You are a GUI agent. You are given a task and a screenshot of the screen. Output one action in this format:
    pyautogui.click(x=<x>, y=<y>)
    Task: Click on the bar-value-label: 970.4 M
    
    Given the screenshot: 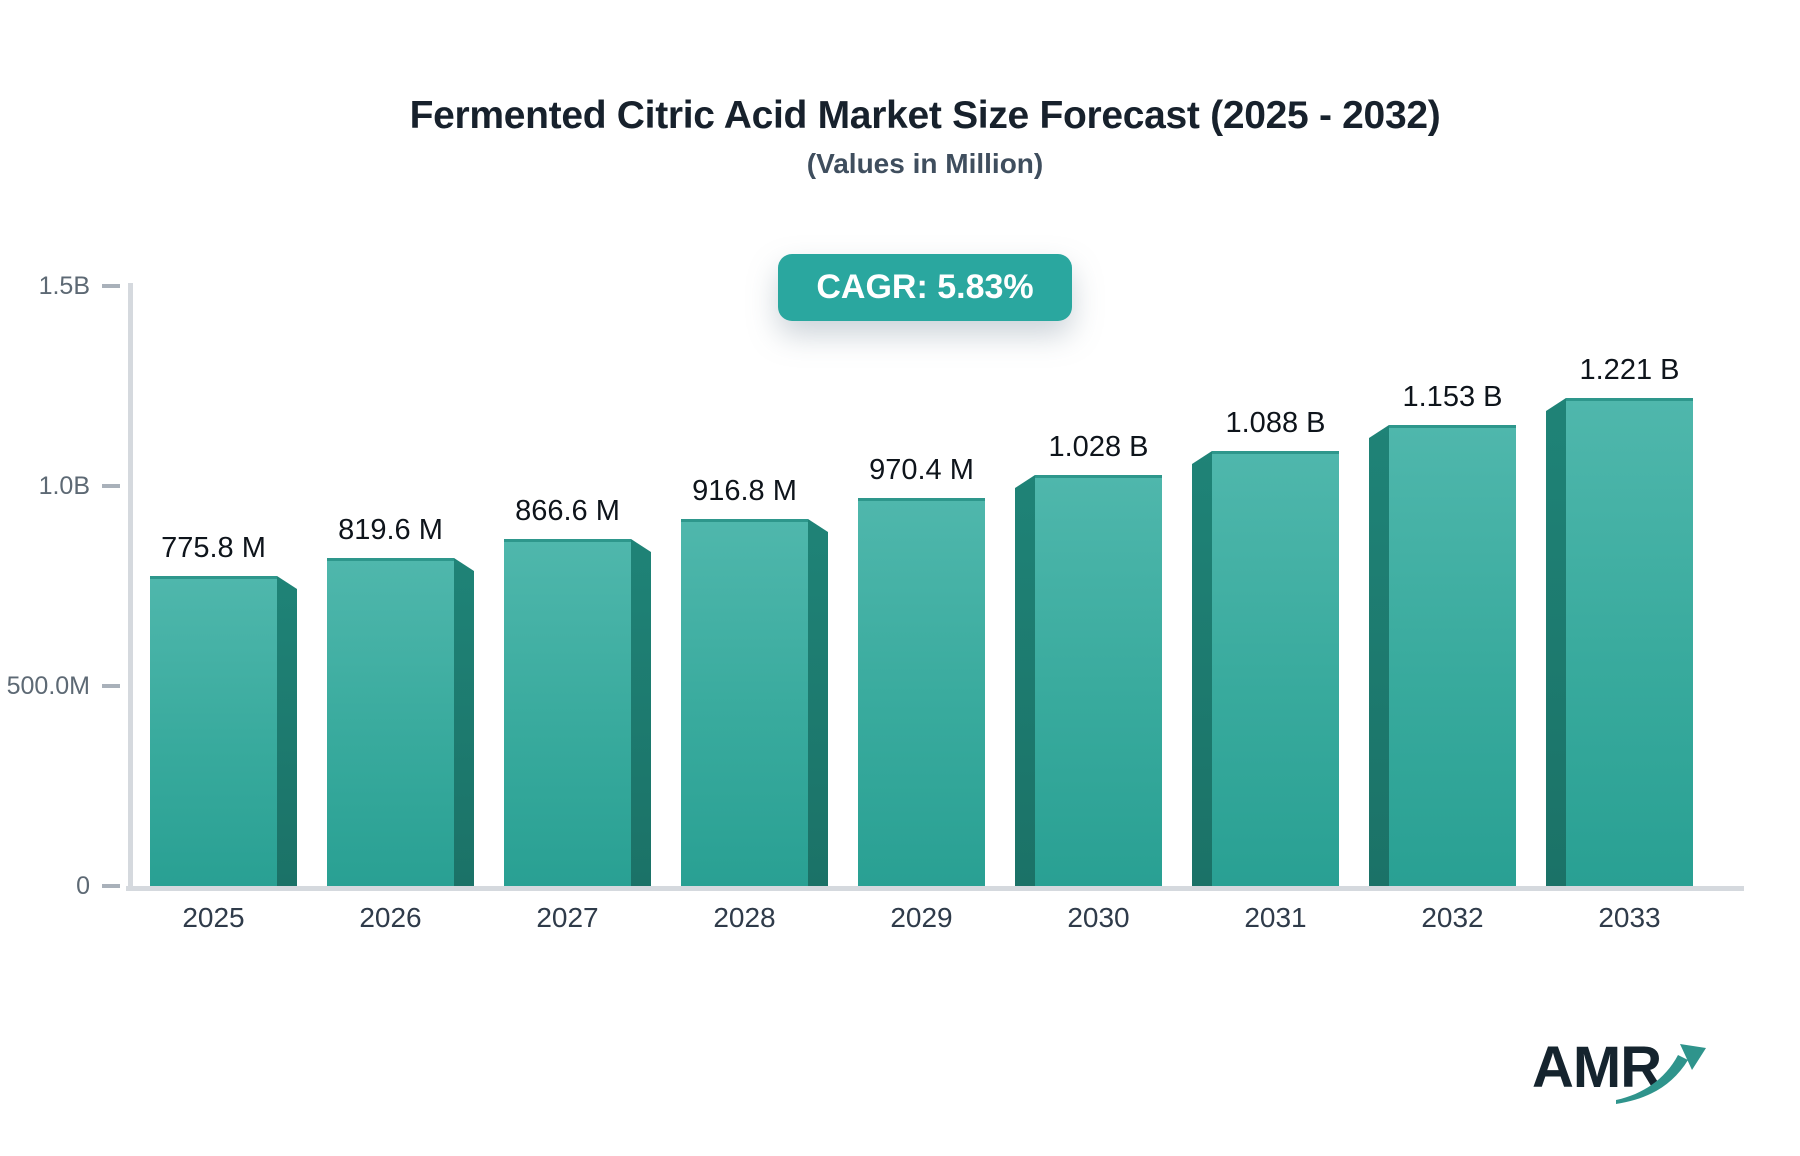 What is the action you would take?
    pyautogui.click(x=921, y=470)
    